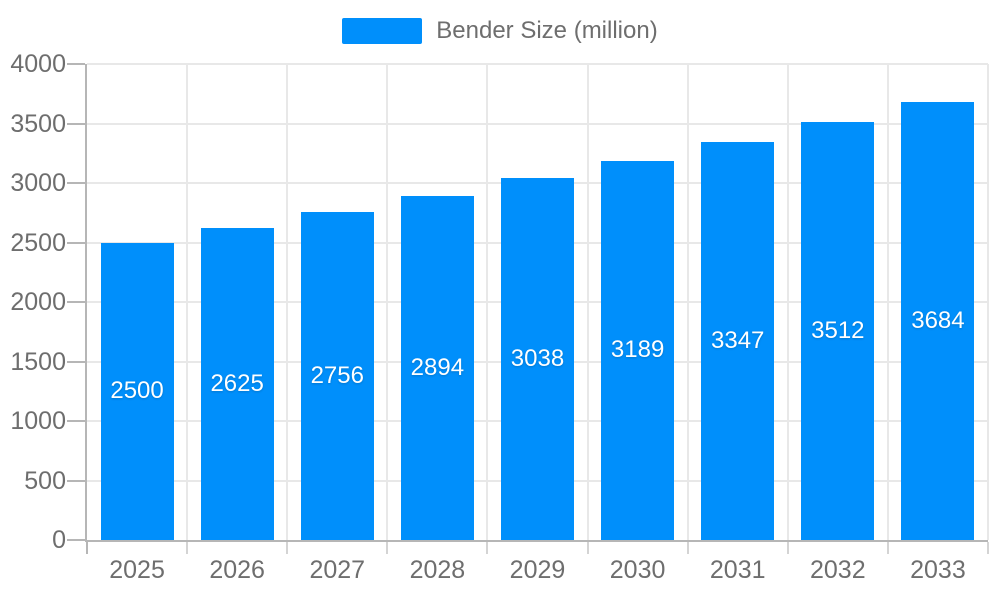 This screenshot has width=1000, height=600. Describe the element at coordinates (637, 570) in the screenshot. I see `x-axis-label: 2030` at that location.